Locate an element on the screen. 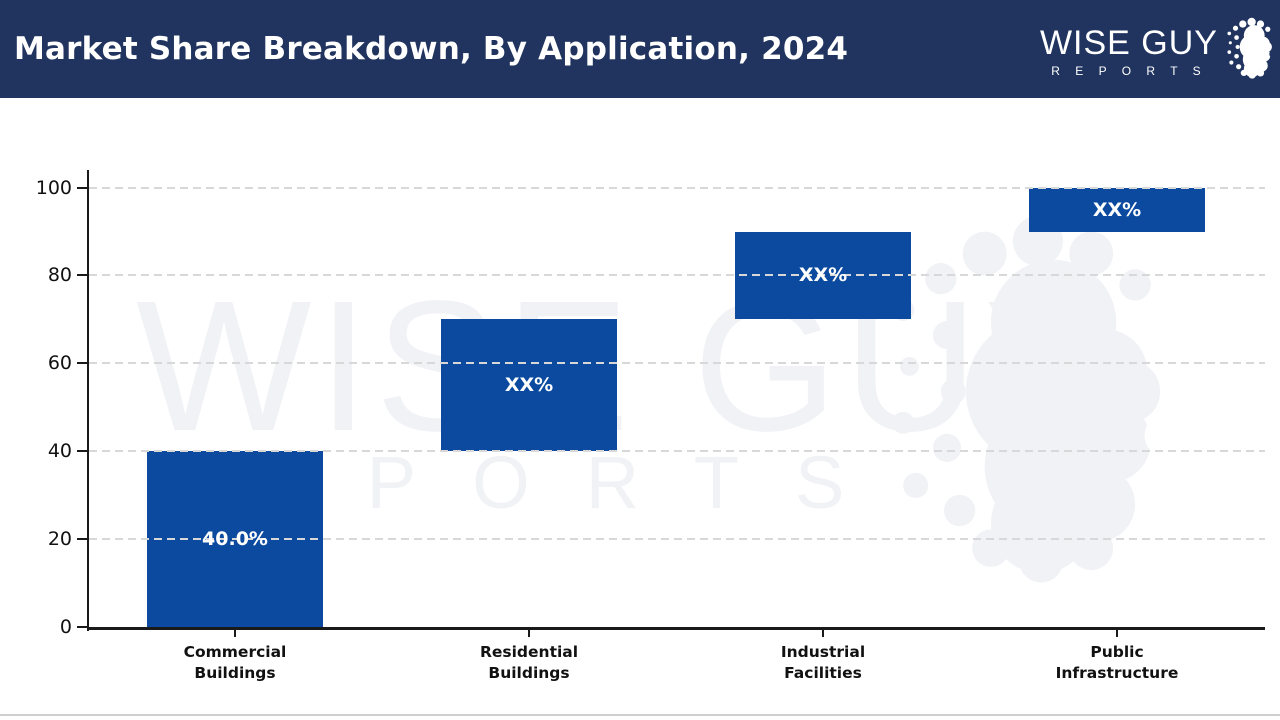 Image resolution: width=1280 pixels, height=720 pixels. bar-value-label-3: XX% is located at coordinates (823, 275).